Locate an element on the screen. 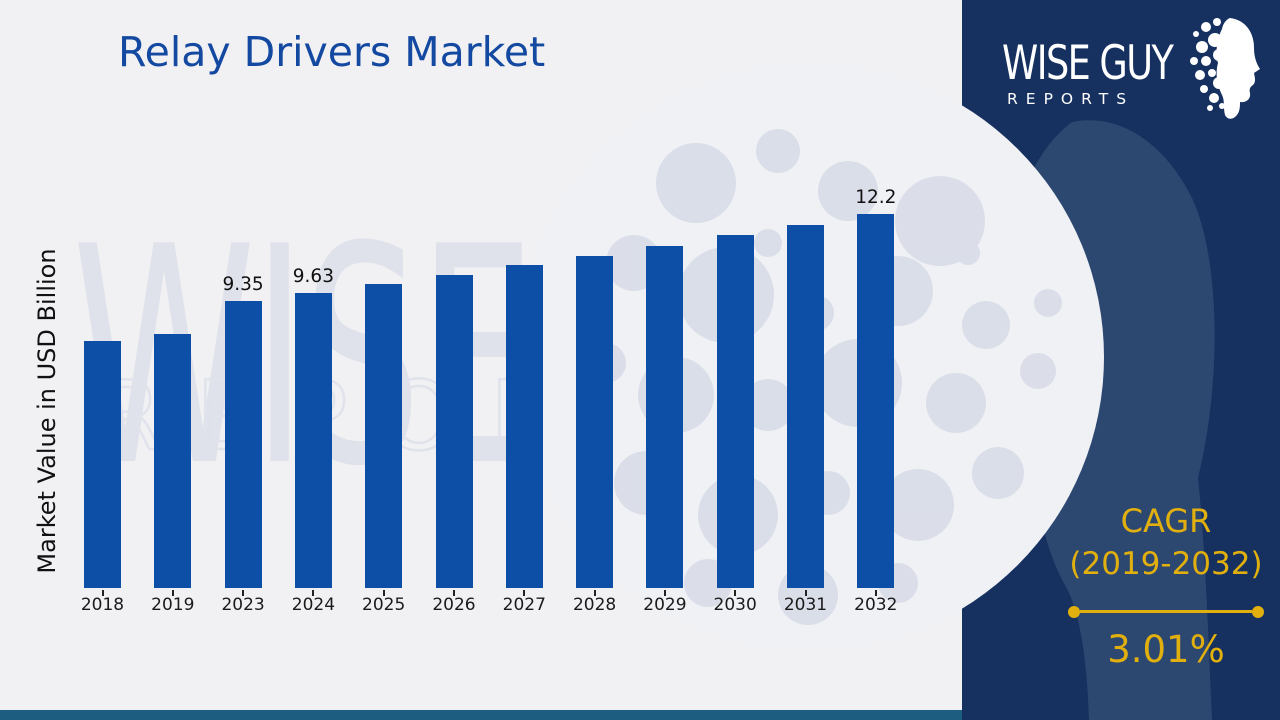 This screenshot has height=720, width=1280. x-tick-label-2027: 2027 is located at coordinates (524, 605).